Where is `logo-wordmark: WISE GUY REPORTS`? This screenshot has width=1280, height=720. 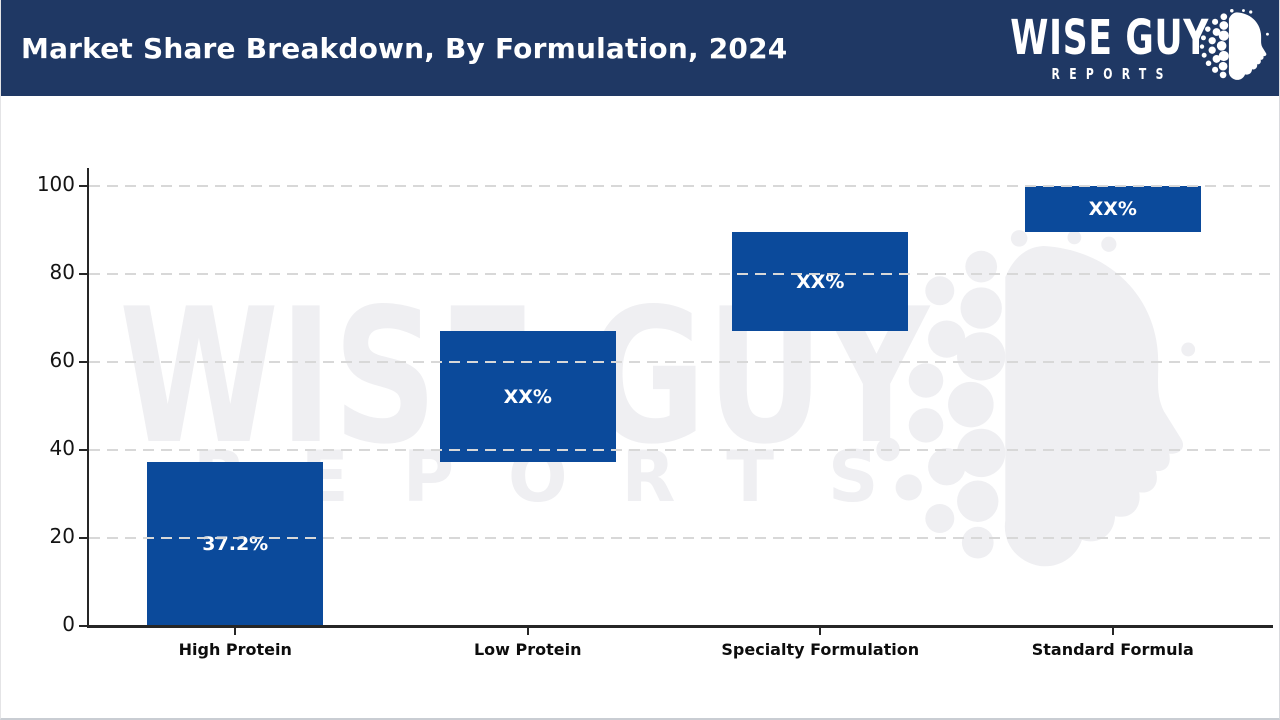
logo-wordmark: WISE GUY REPORTS is located at coordinates (1109, 48).